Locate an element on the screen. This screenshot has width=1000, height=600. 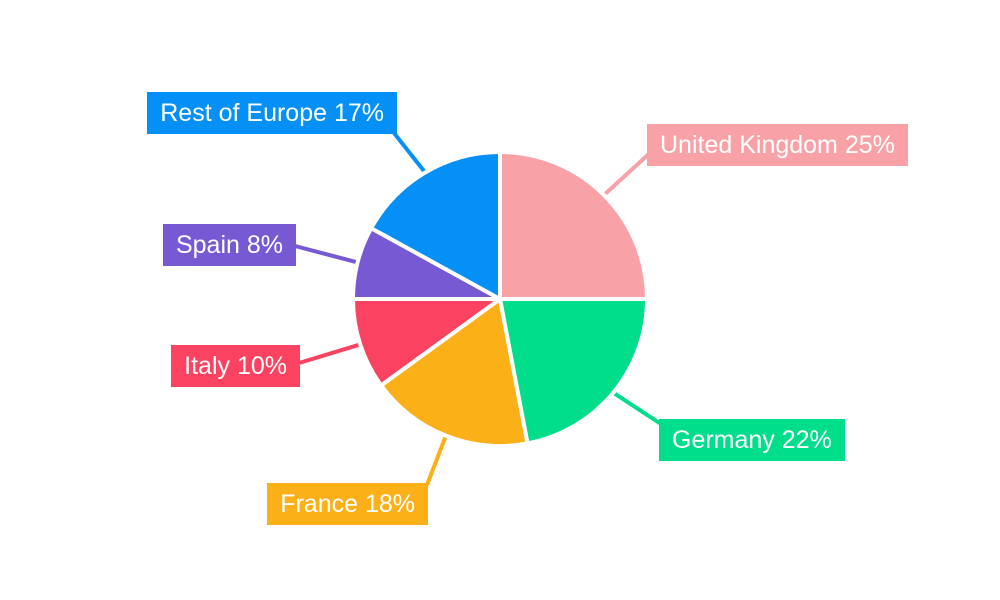
slice-label-rest-of-europe: Rest of Europe 17% is located at coordinates (272, 113).